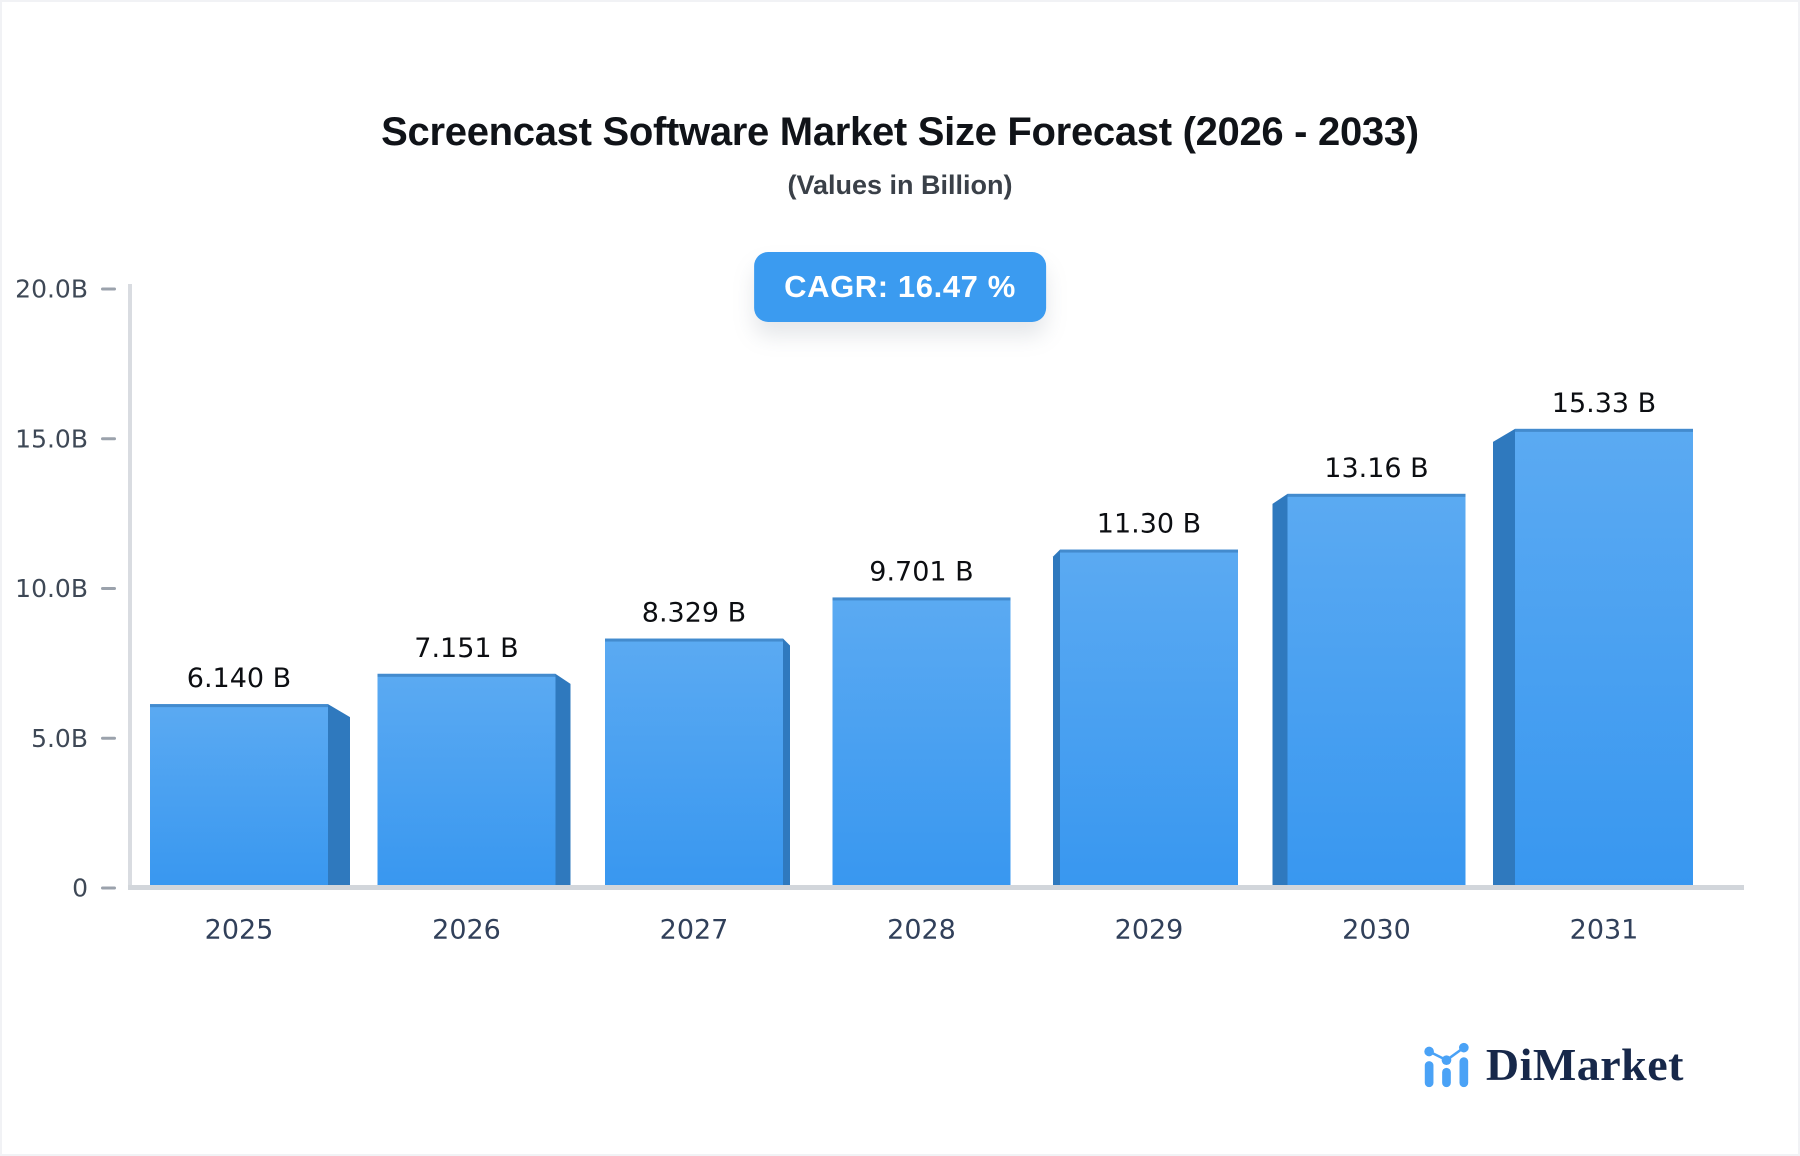 This screenshot has width=1800, height=1156. What do you see at coordinates (80, 888) in the screenshot?
I see `y-tick-label-0: 0` at bounding box center [80, 888].